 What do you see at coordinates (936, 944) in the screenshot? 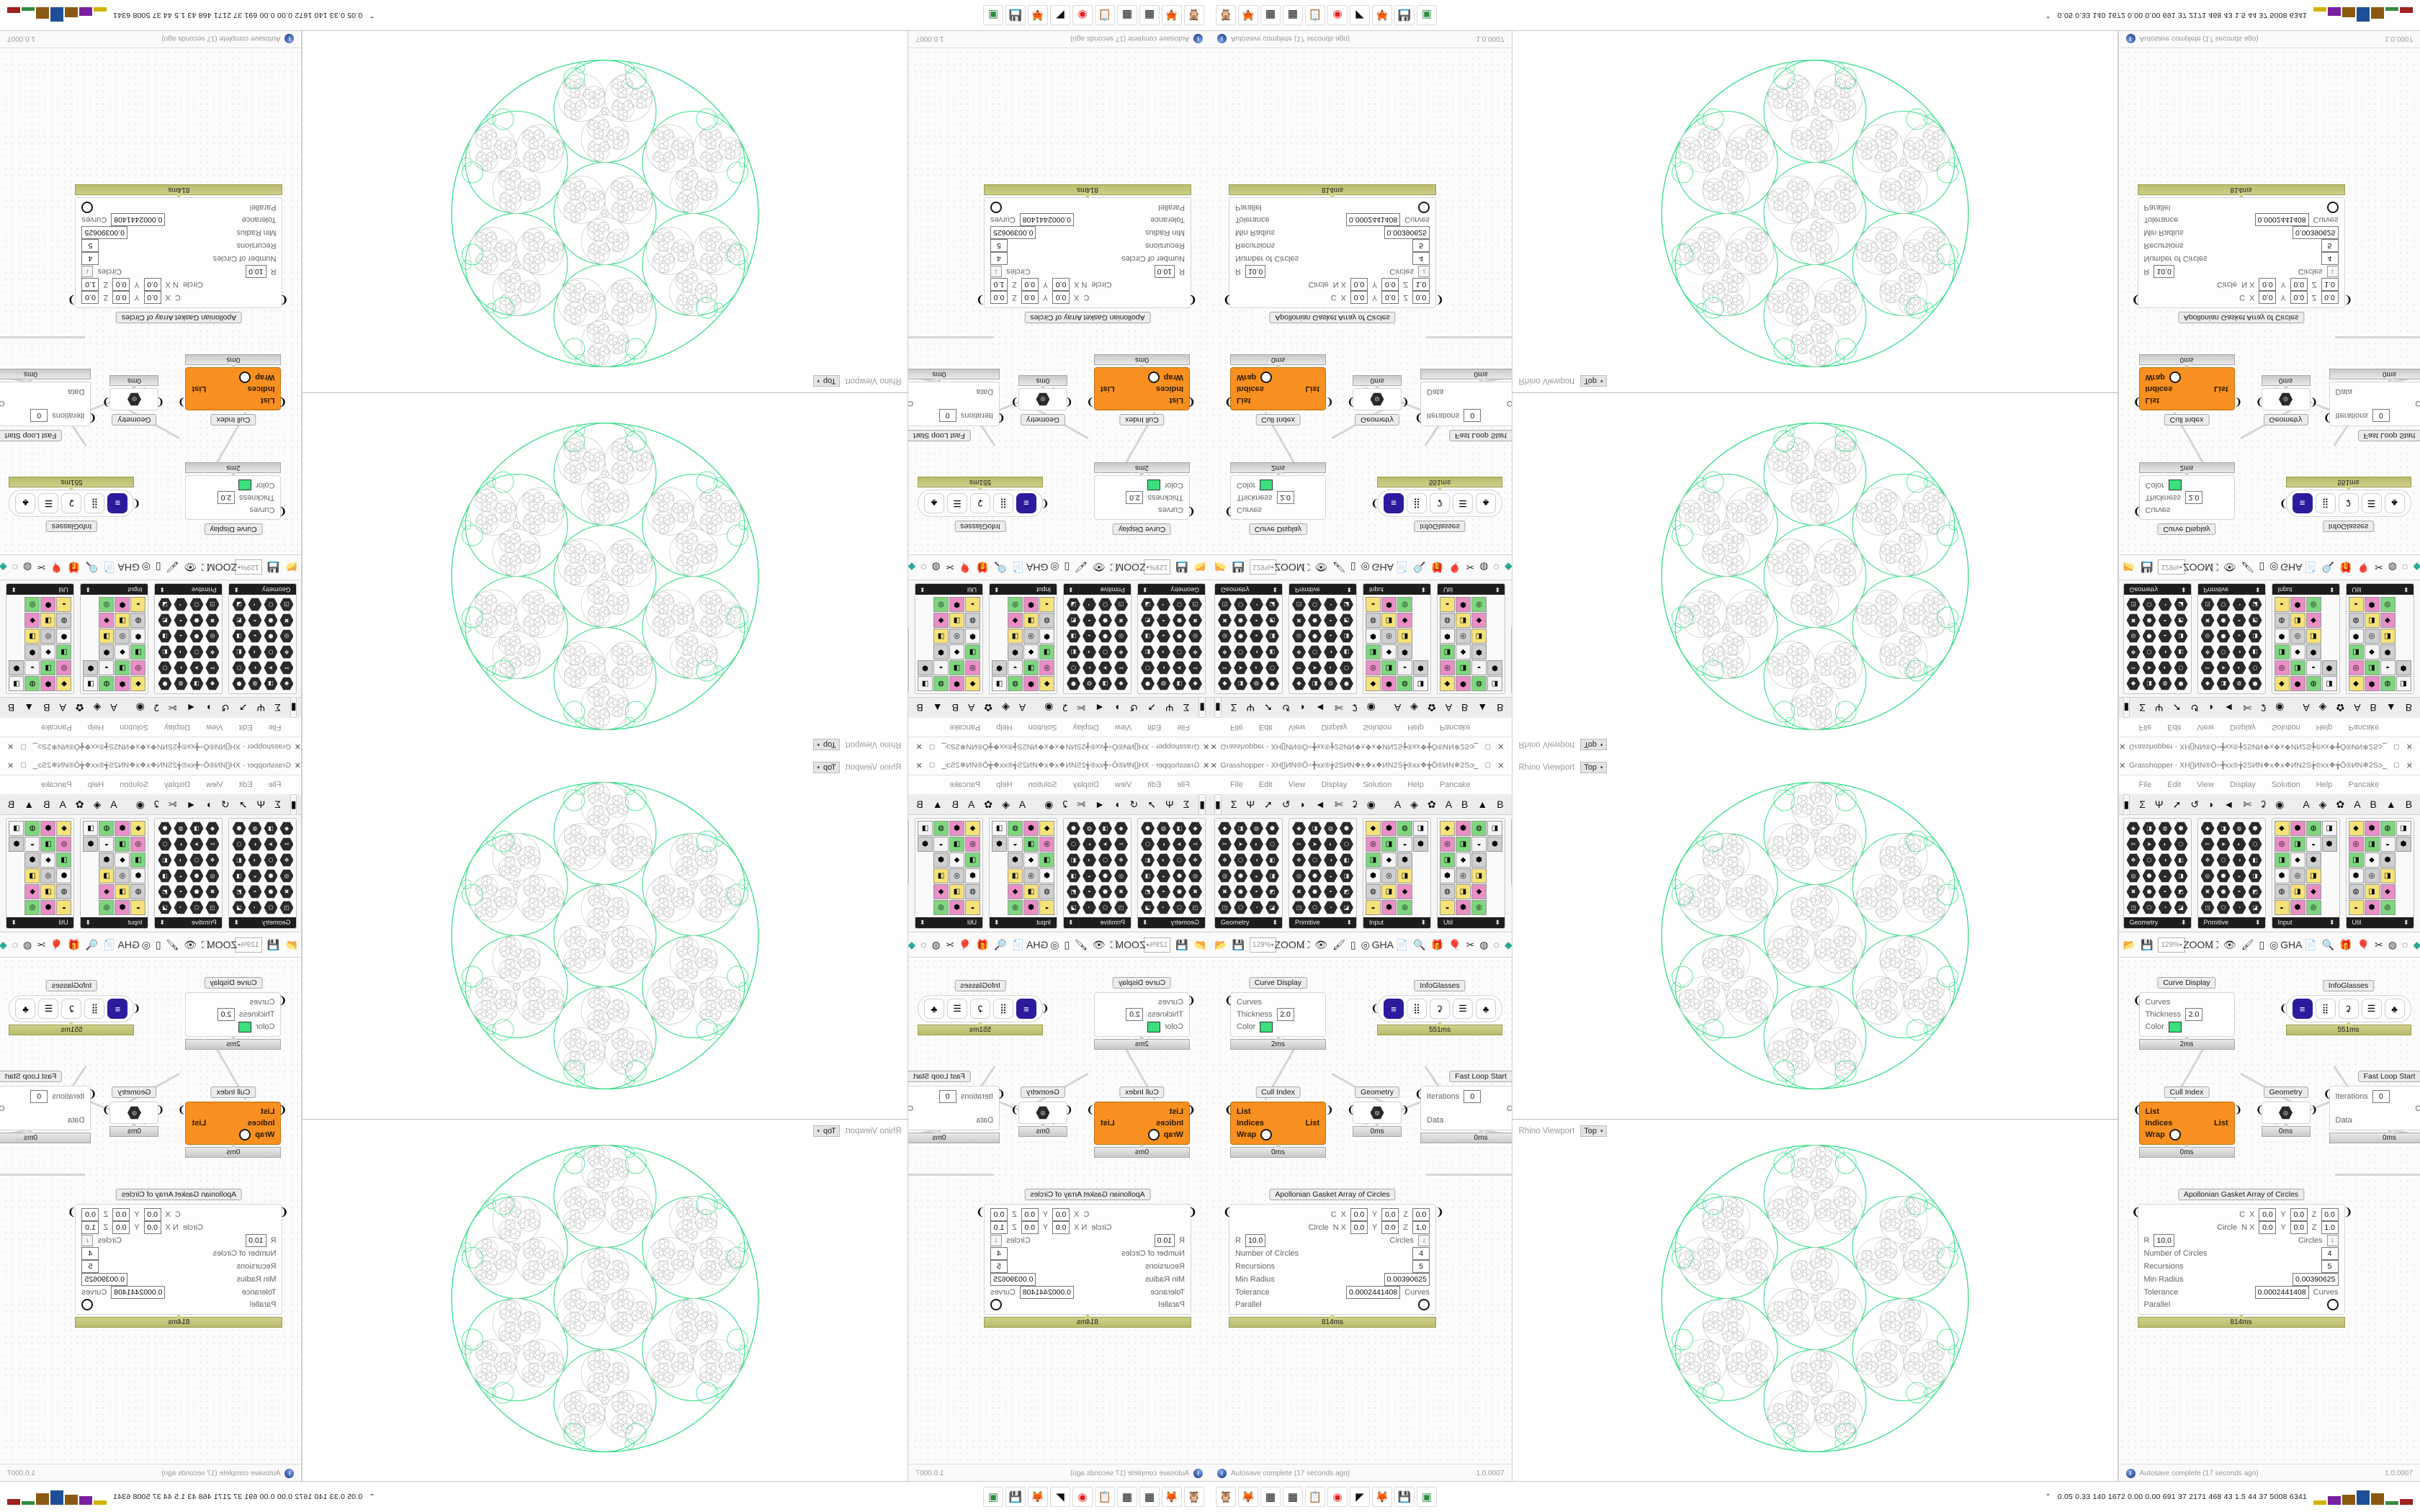
I see `shade-wire-icon: ◍` at bounding box center [936, 944].